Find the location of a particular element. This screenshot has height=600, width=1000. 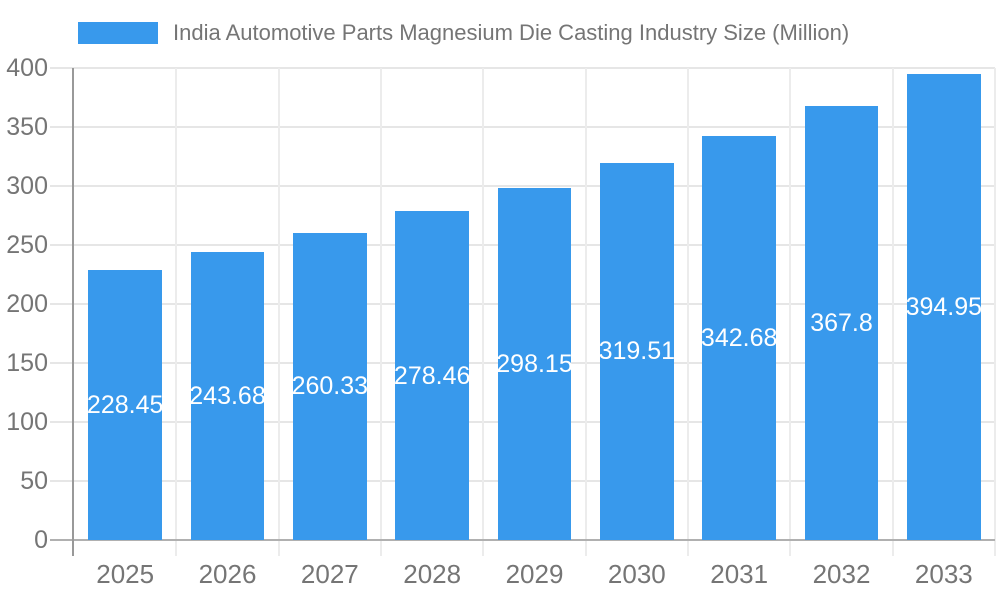

legend-color-swatch is located at coordinates (118, 33).